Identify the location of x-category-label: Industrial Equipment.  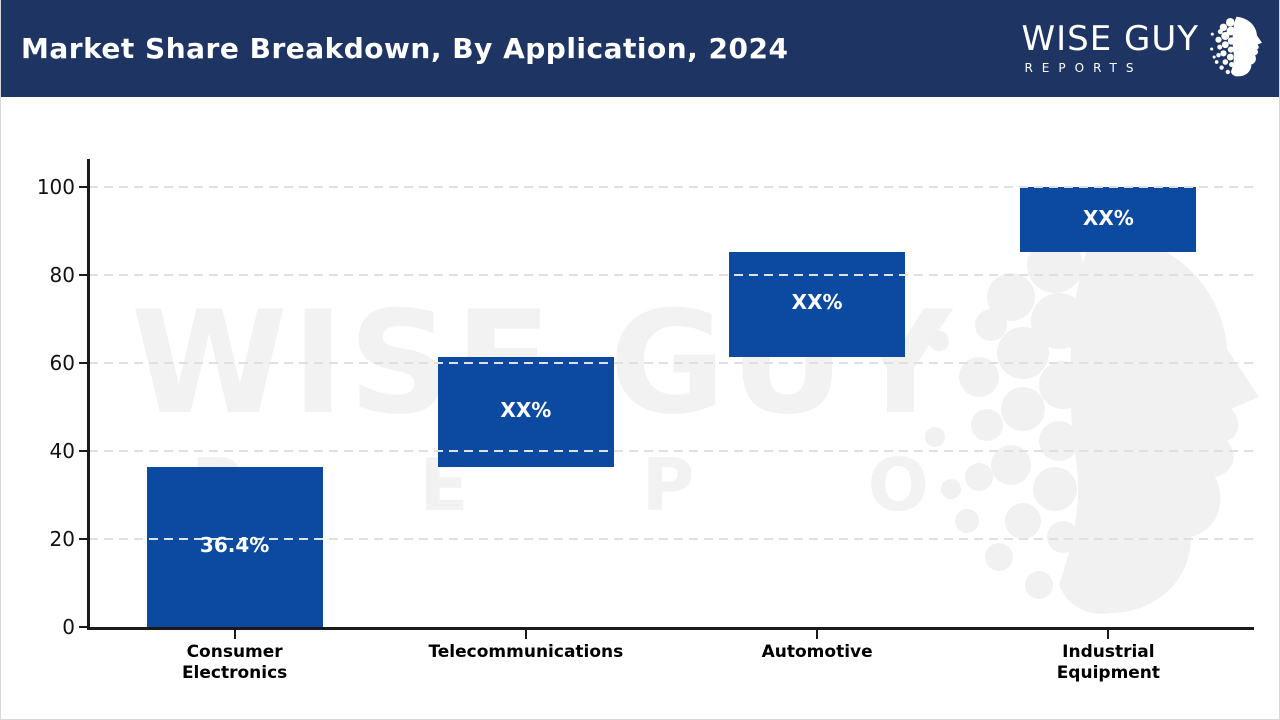
(1108, 662).